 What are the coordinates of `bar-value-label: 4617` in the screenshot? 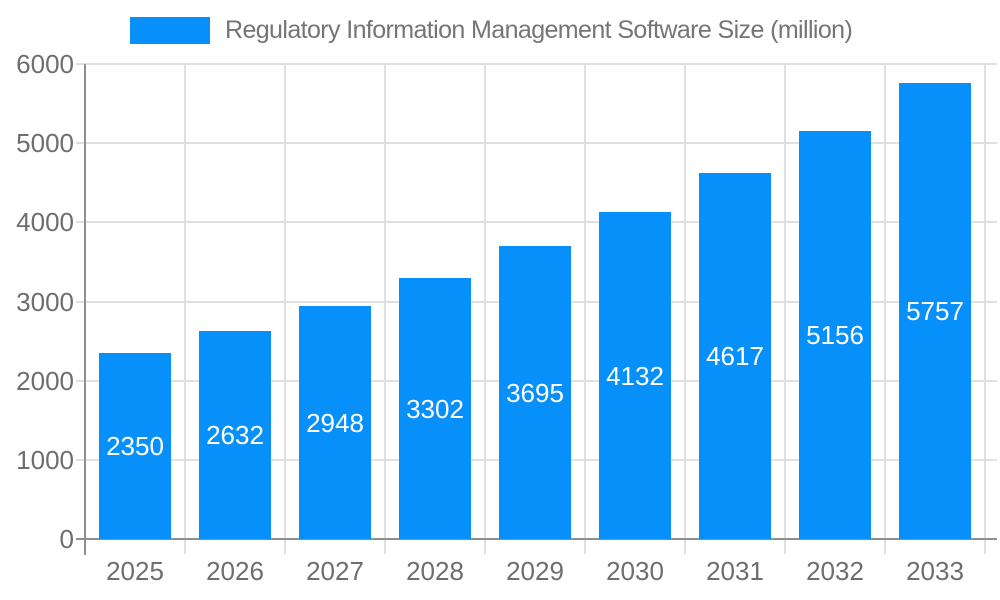 It's located at (735, 356).